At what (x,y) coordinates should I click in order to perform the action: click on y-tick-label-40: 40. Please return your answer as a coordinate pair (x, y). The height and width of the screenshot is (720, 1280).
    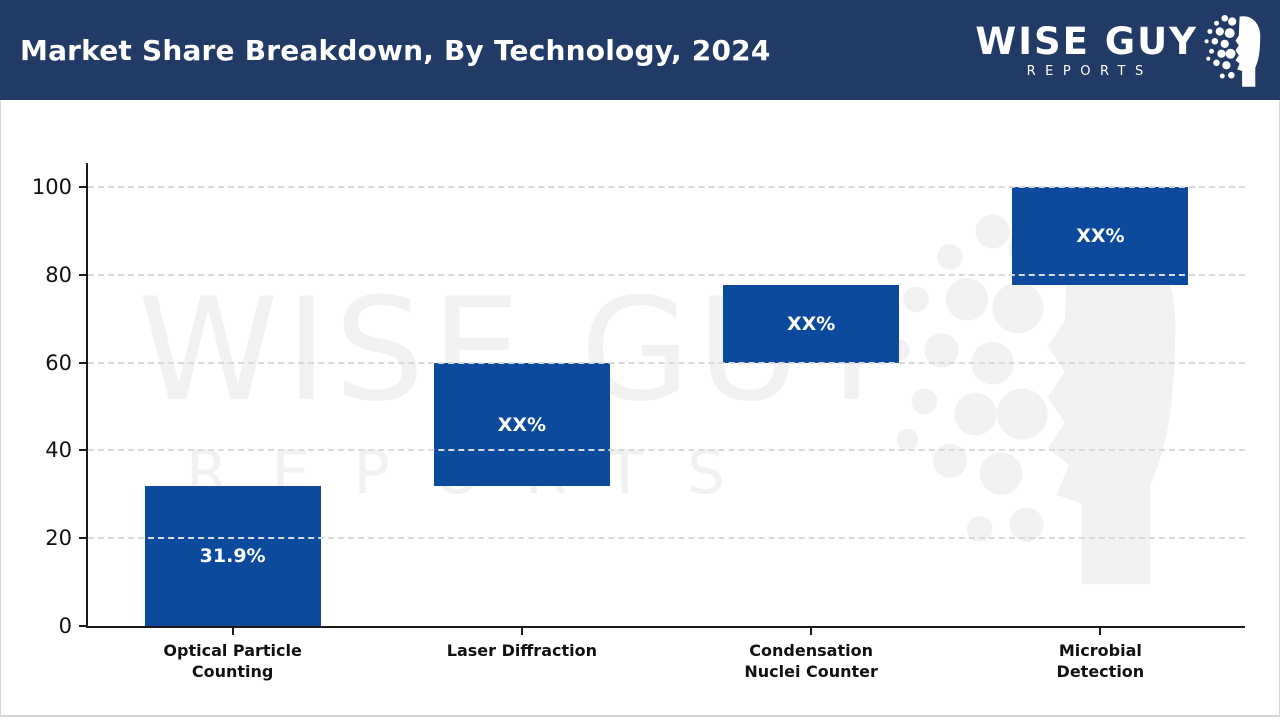
    Looking at the image, I should click on (58, 450).